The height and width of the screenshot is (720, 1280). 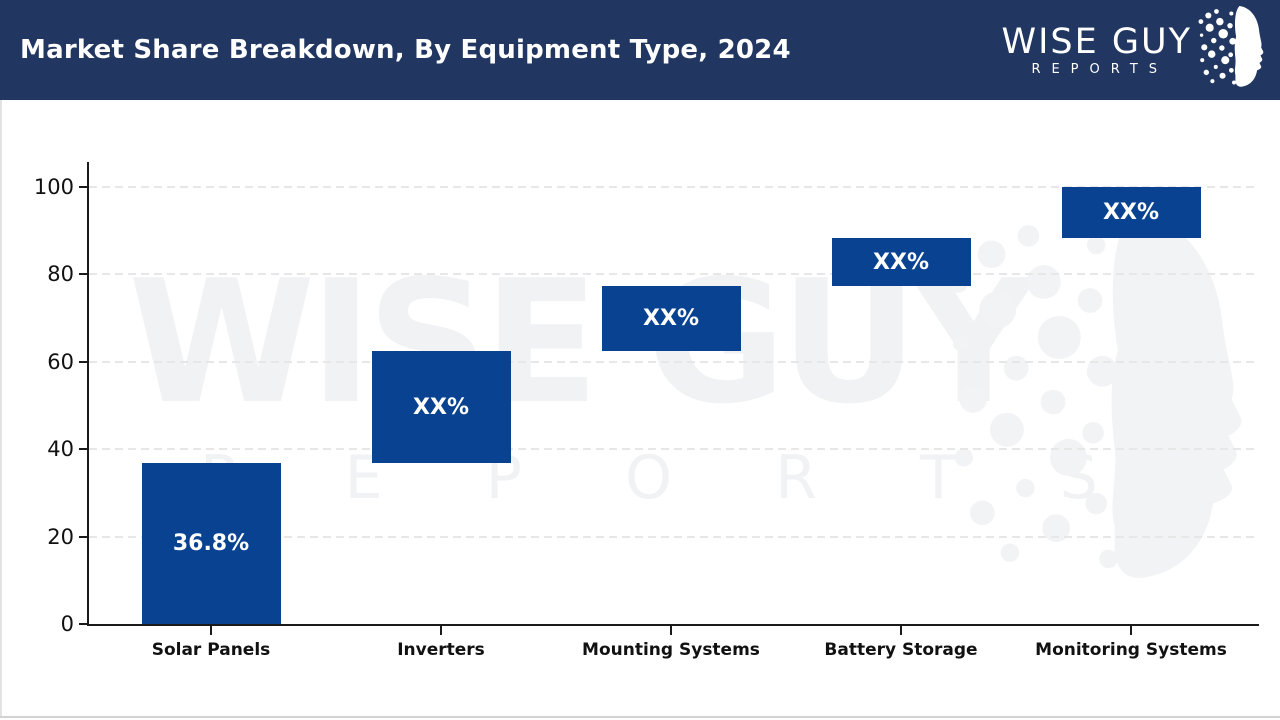 What do you see at coordinates (60, 536) in the screenshot?
I see `y-tick-label: 20` at bounding box center [60, 536].